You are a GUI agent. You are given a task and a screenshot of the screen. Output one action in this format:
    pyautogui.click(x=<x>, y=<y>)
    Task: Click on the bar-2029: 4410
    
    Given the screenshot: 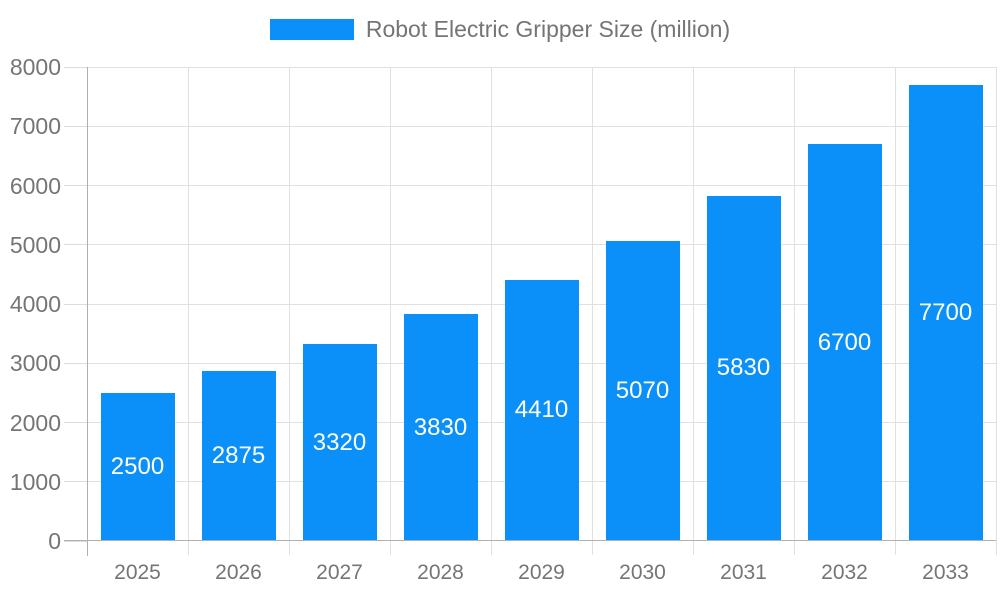 What is the action you would take?
    pyautogui.click(x=541, y=410)
    